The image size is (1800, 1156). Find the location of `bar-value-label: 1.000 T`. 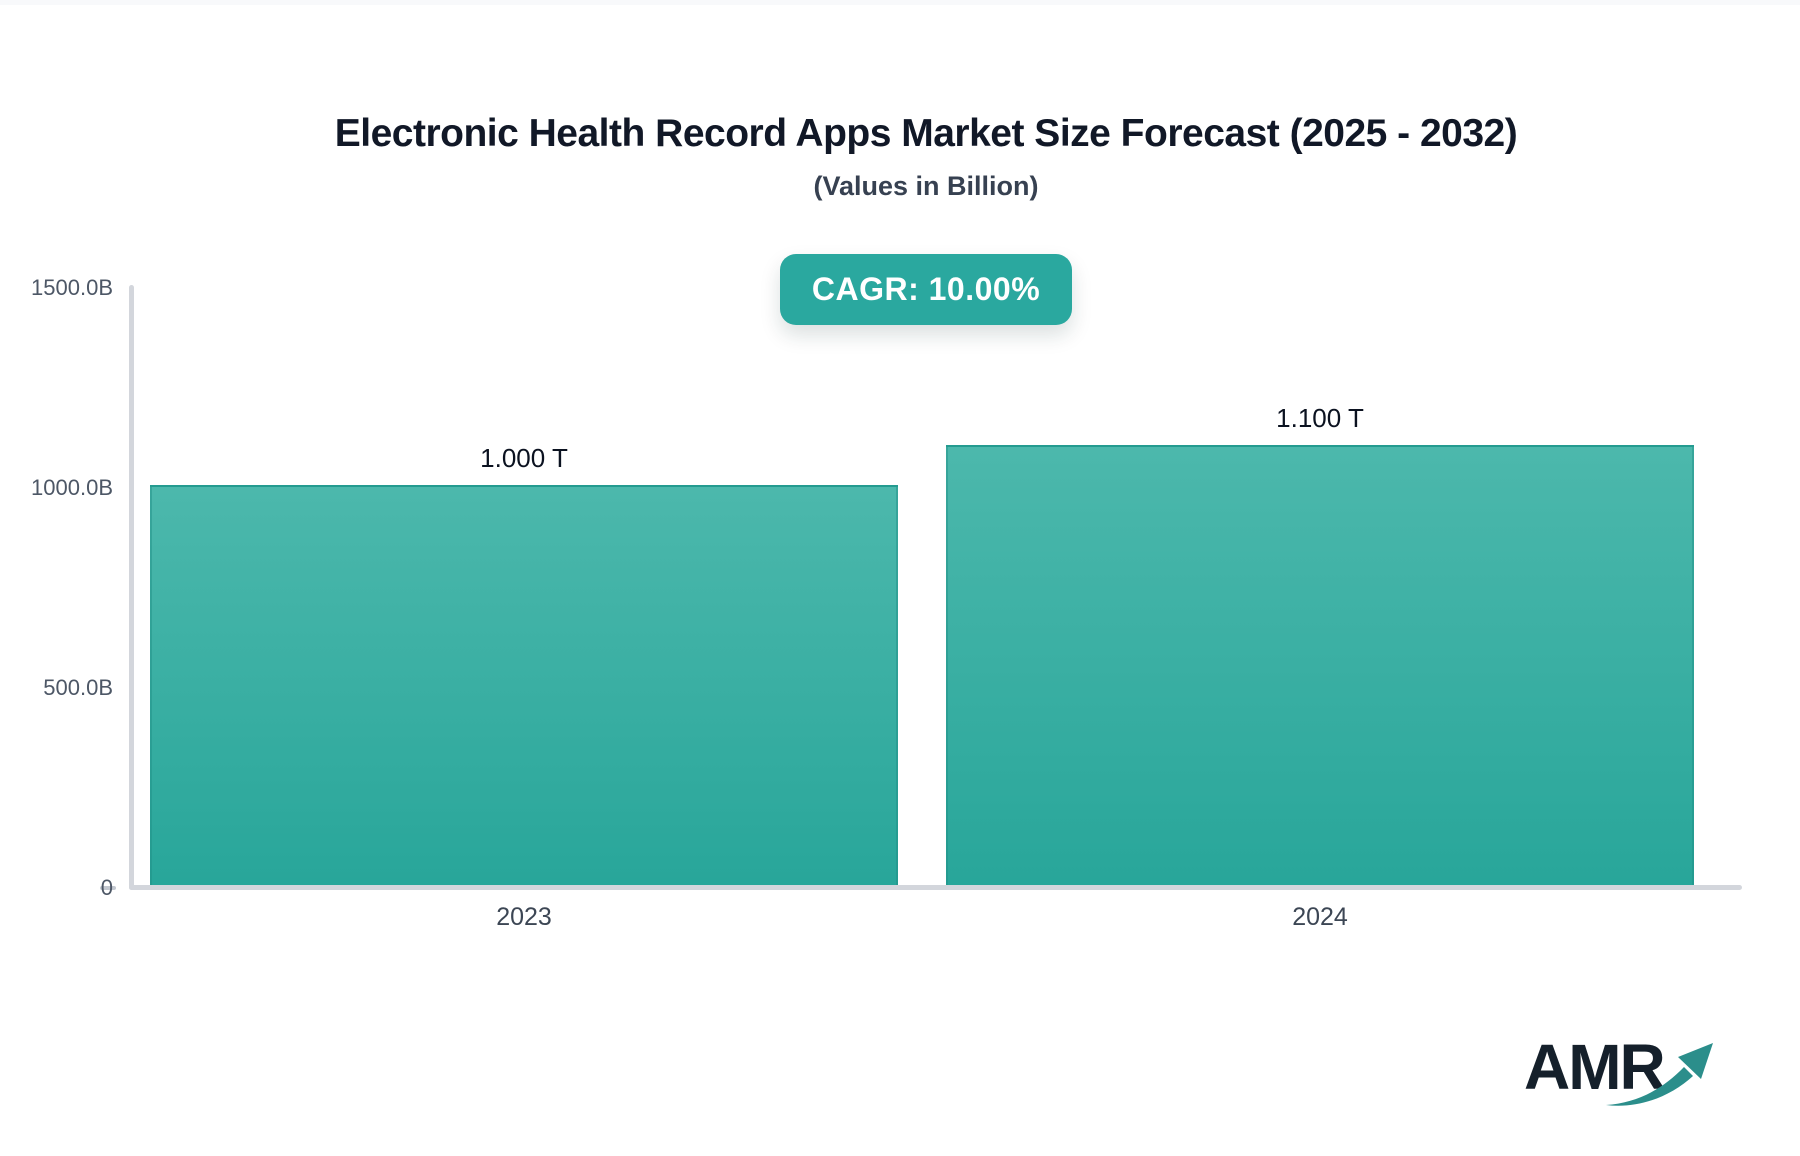

bar-value-label: 1.000 T is located at coordinates (524, 458).